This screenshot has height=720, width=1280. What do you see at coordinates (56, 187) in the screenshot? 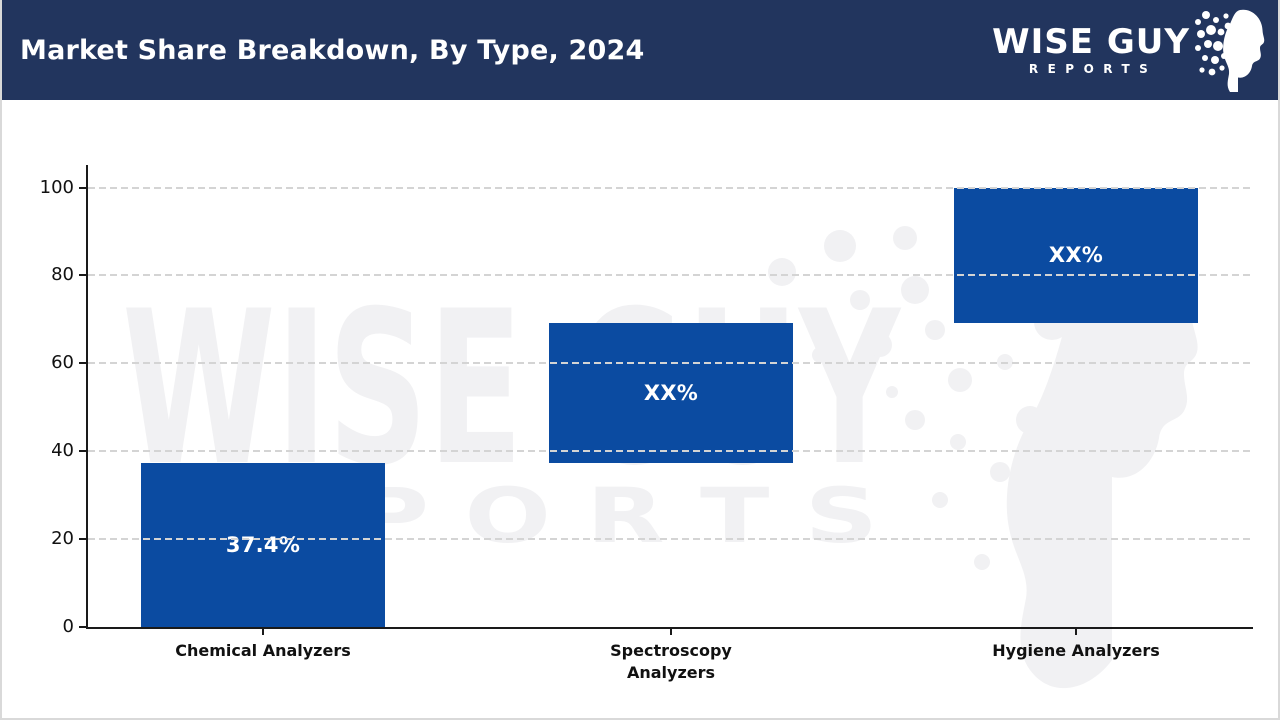
I see `y-tick-label: 100` at bounding box center [56, 187].